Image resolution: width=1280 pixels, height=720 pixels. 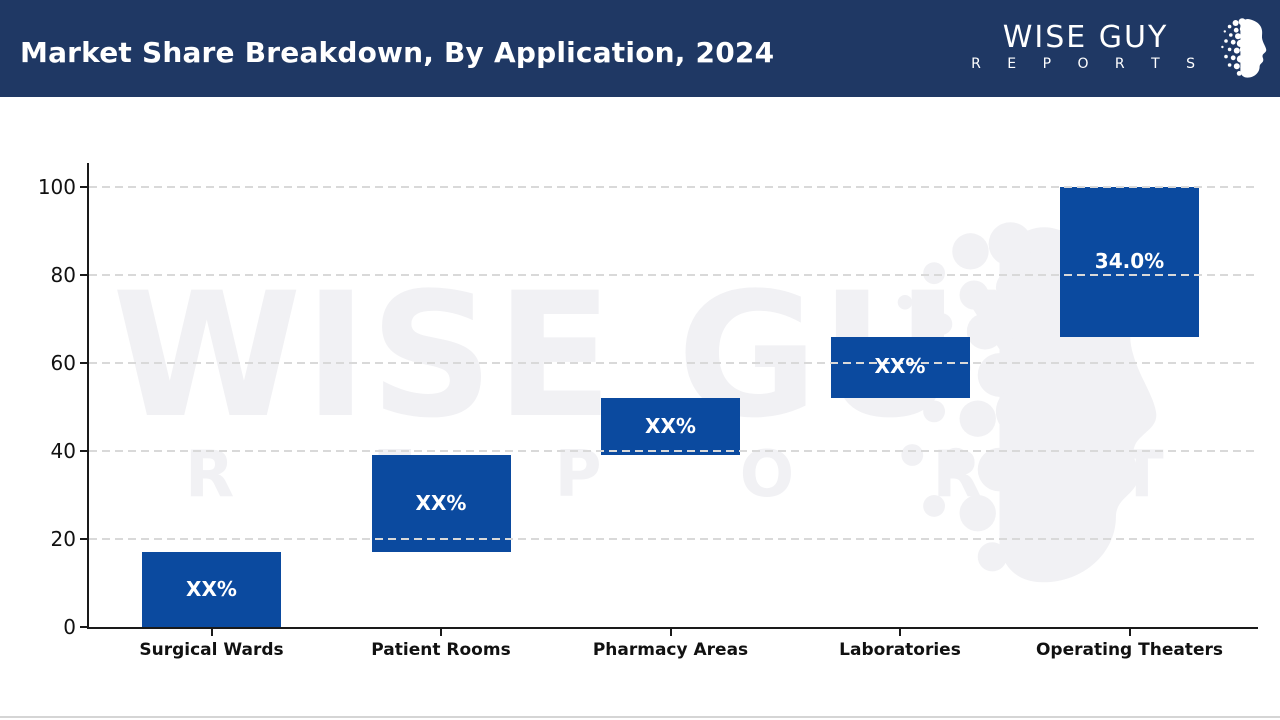 I want to click on wiseguy-logo-wordmark: WISE GUY, so click(x=1085, y=37).